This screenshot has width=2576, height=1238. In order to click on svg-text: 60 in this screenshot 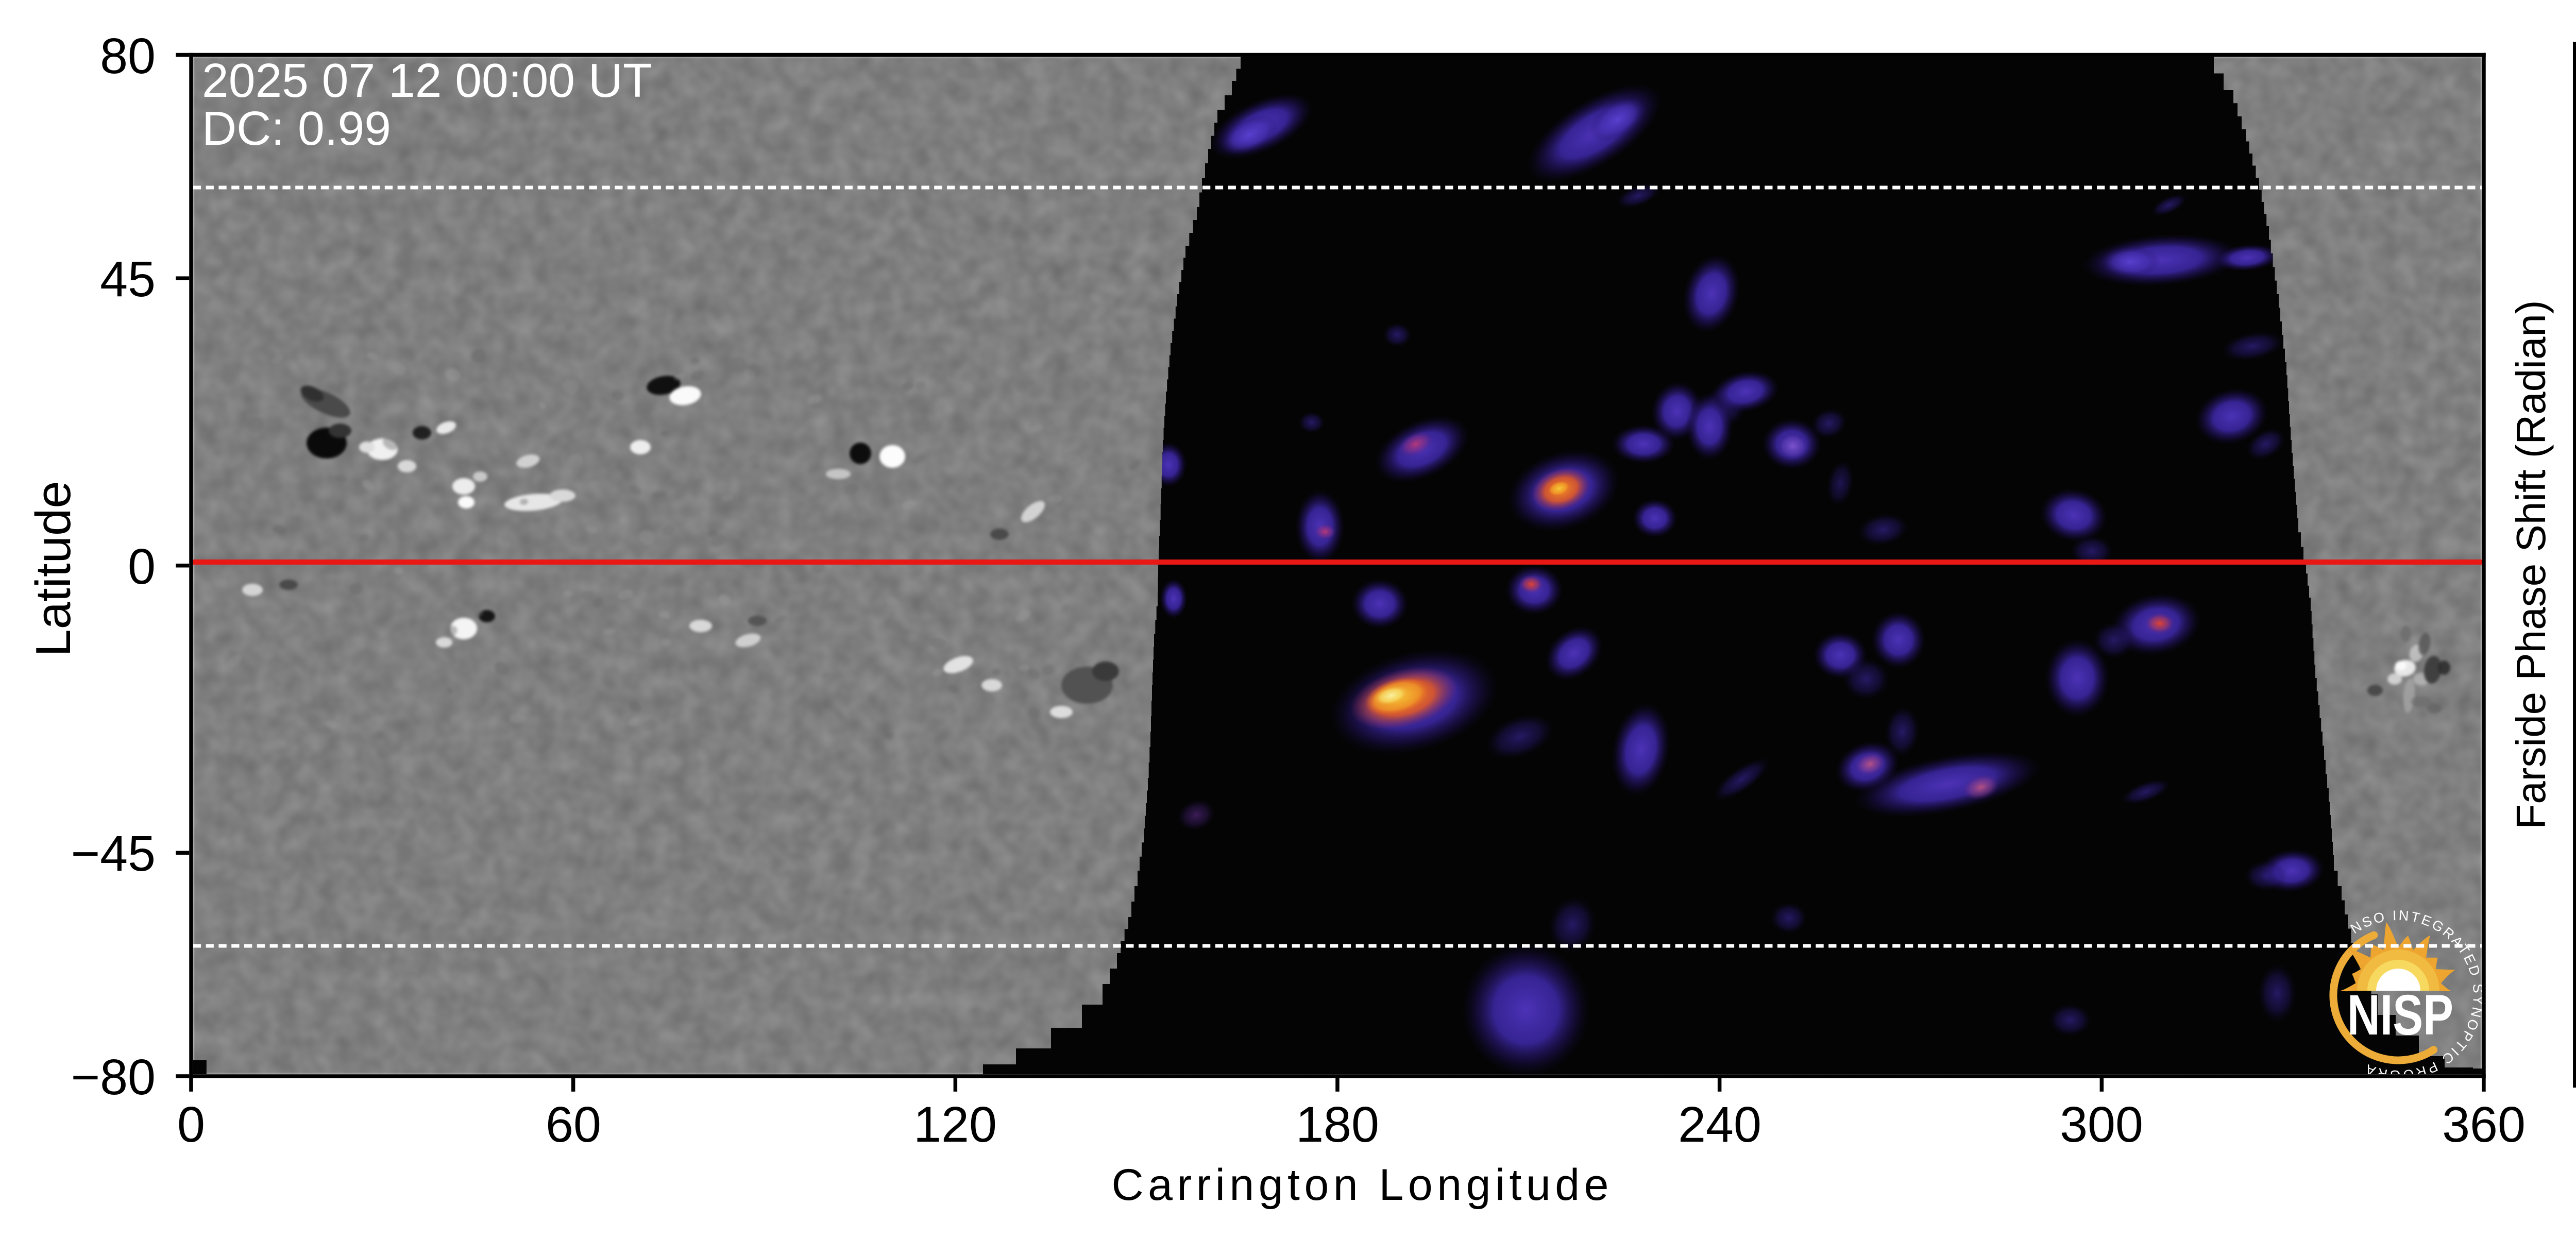, I will do `click(573, 1124)`.